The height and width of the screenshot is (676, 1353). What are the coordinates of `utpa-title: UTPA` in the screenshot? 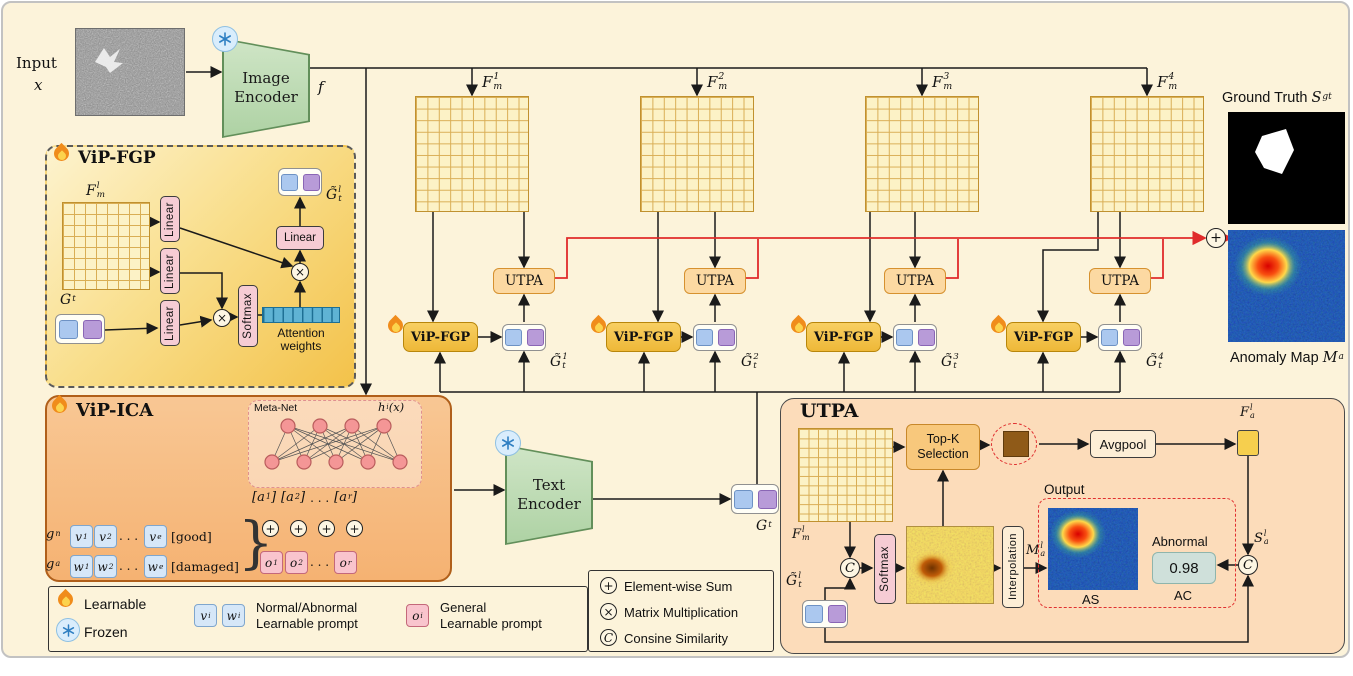 It's located at (829, 411).